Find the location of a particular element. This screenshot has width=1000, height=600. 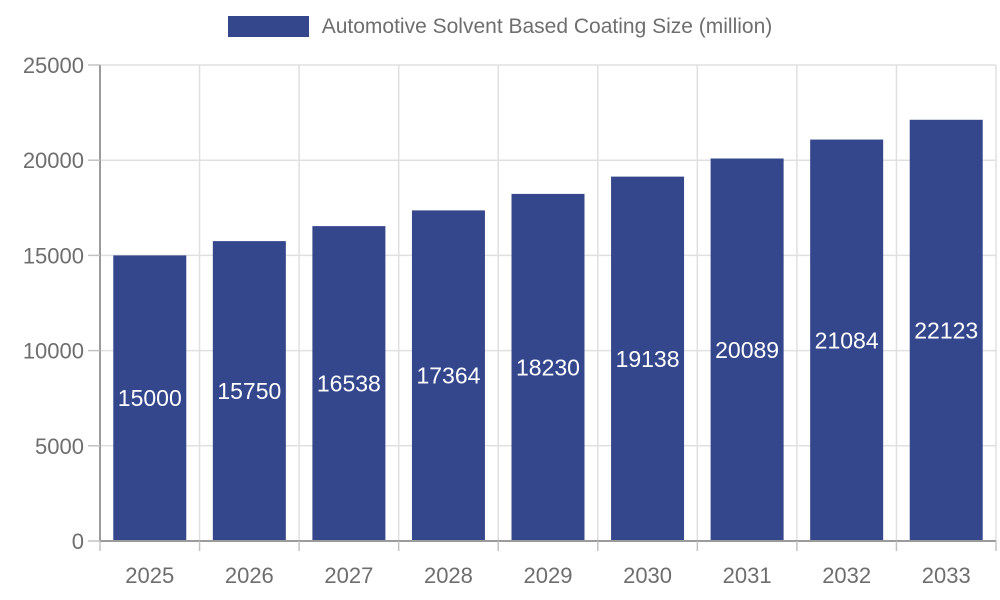

bar-value-label: 19138 is located at coordinates (648, 359).